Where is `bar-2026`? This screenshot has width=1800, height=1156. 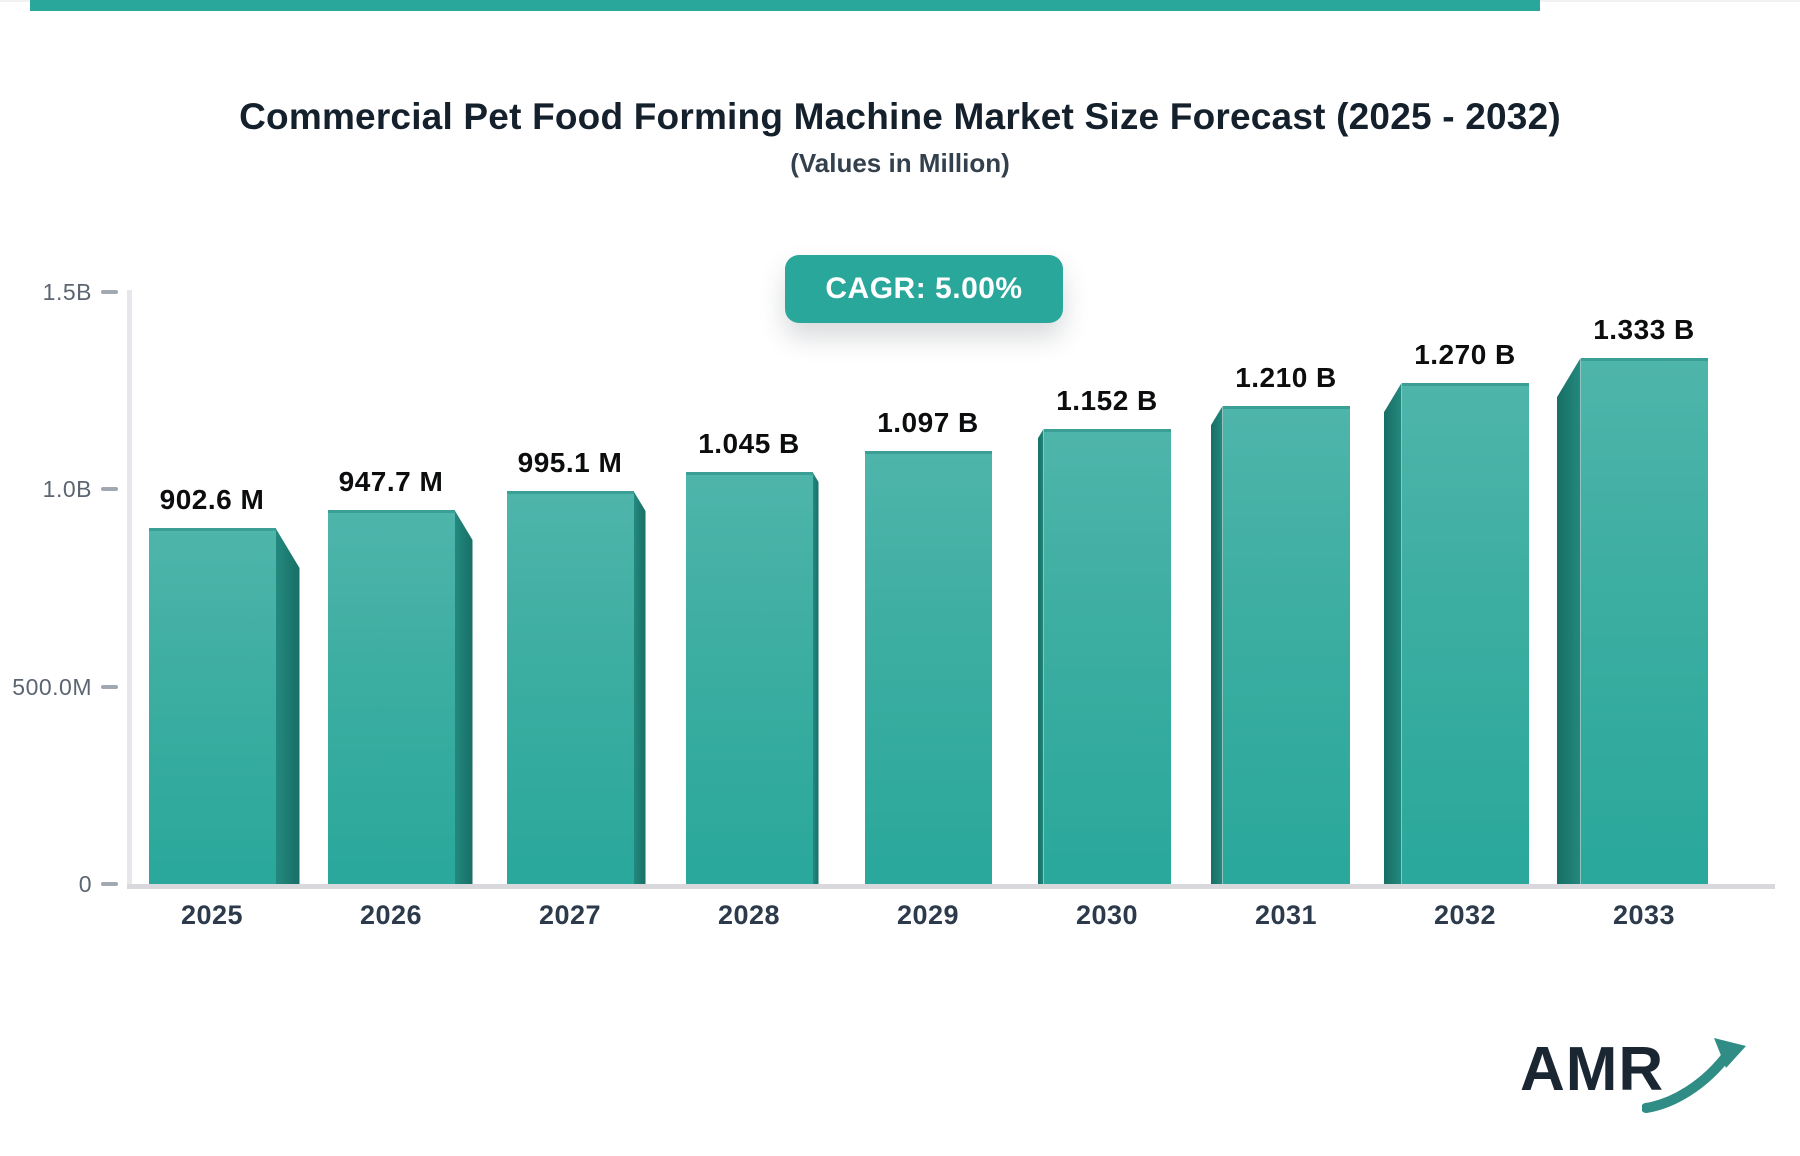 bar-2026 is located at coordinates (400, 697).